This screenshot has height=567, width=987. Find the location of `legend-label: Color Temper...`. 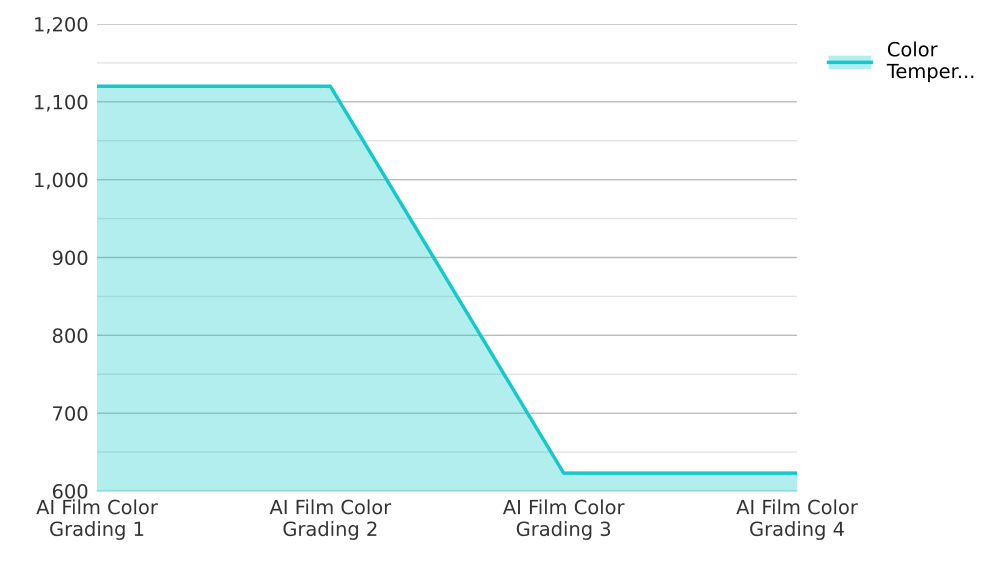

legend-label: Color Temper... is located at coordinates (930, 62).